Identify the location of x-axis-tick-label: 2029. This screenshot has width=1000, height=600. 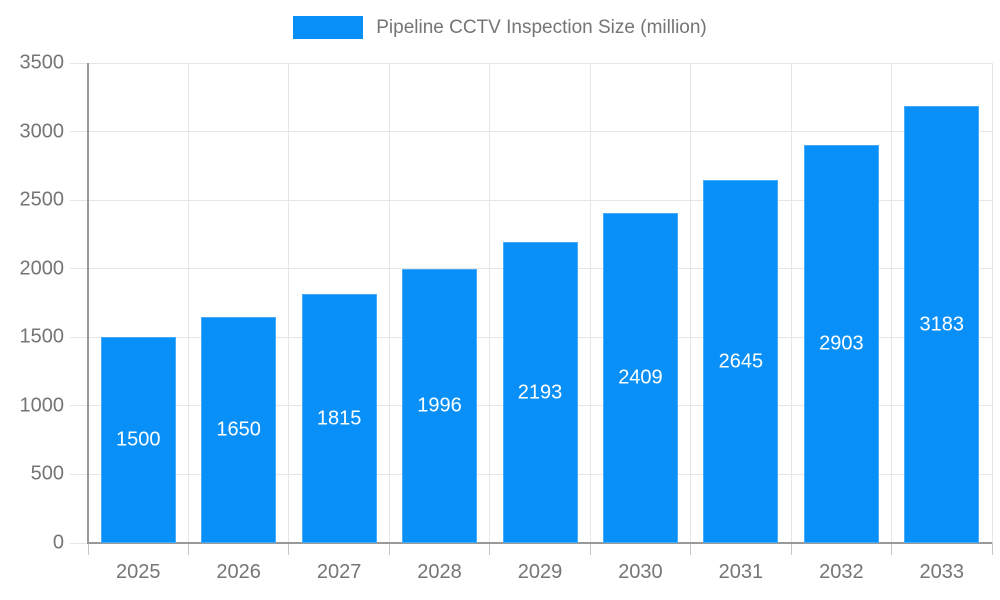
(540, 572).